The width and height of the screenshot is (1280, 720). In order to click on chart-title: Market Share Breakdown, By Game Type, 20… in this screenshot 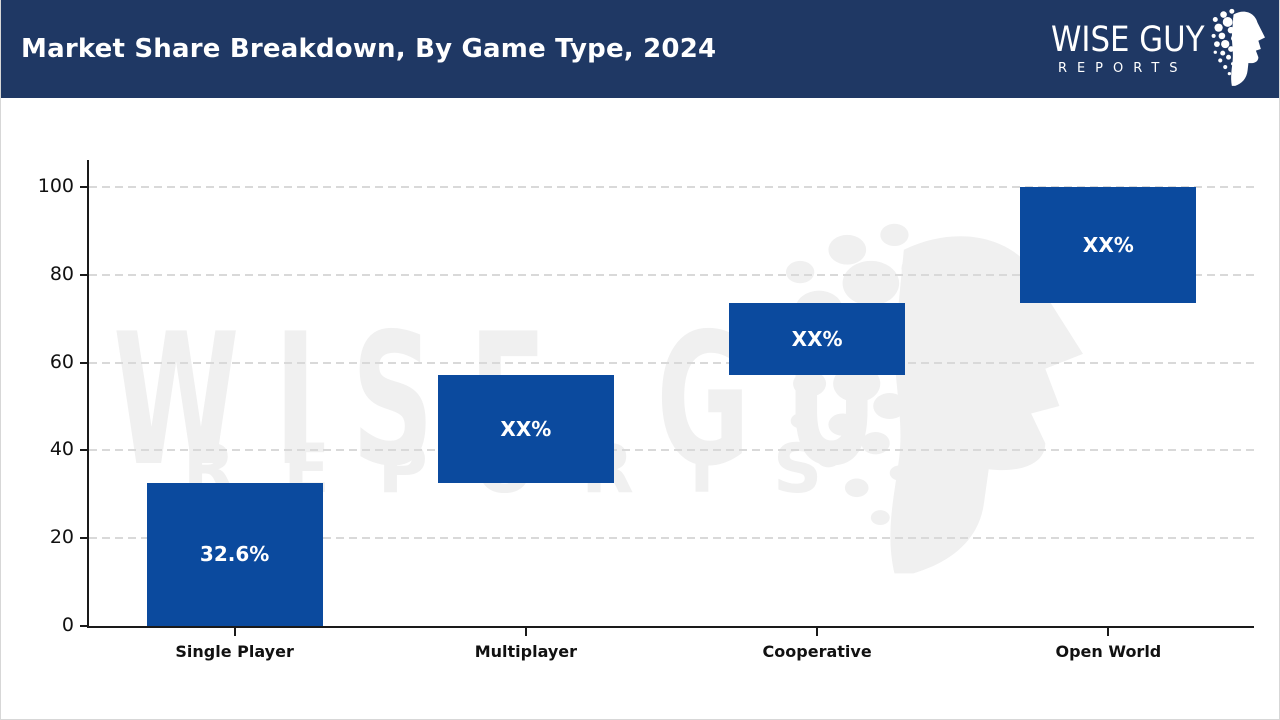, I will do `click(369, 49)`.